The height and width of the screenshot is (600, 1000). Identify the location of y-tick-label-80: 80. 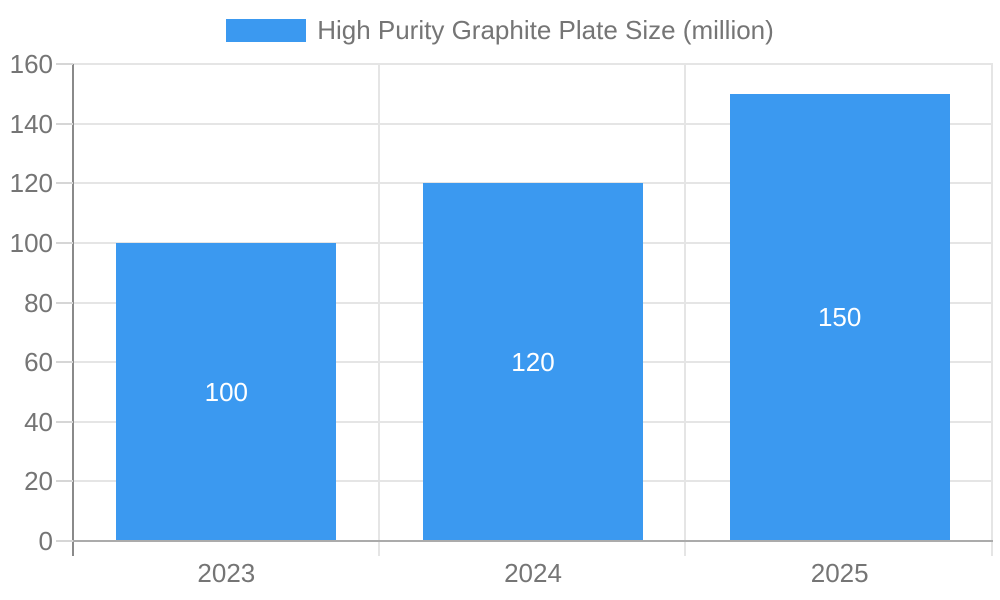
(38, 302).